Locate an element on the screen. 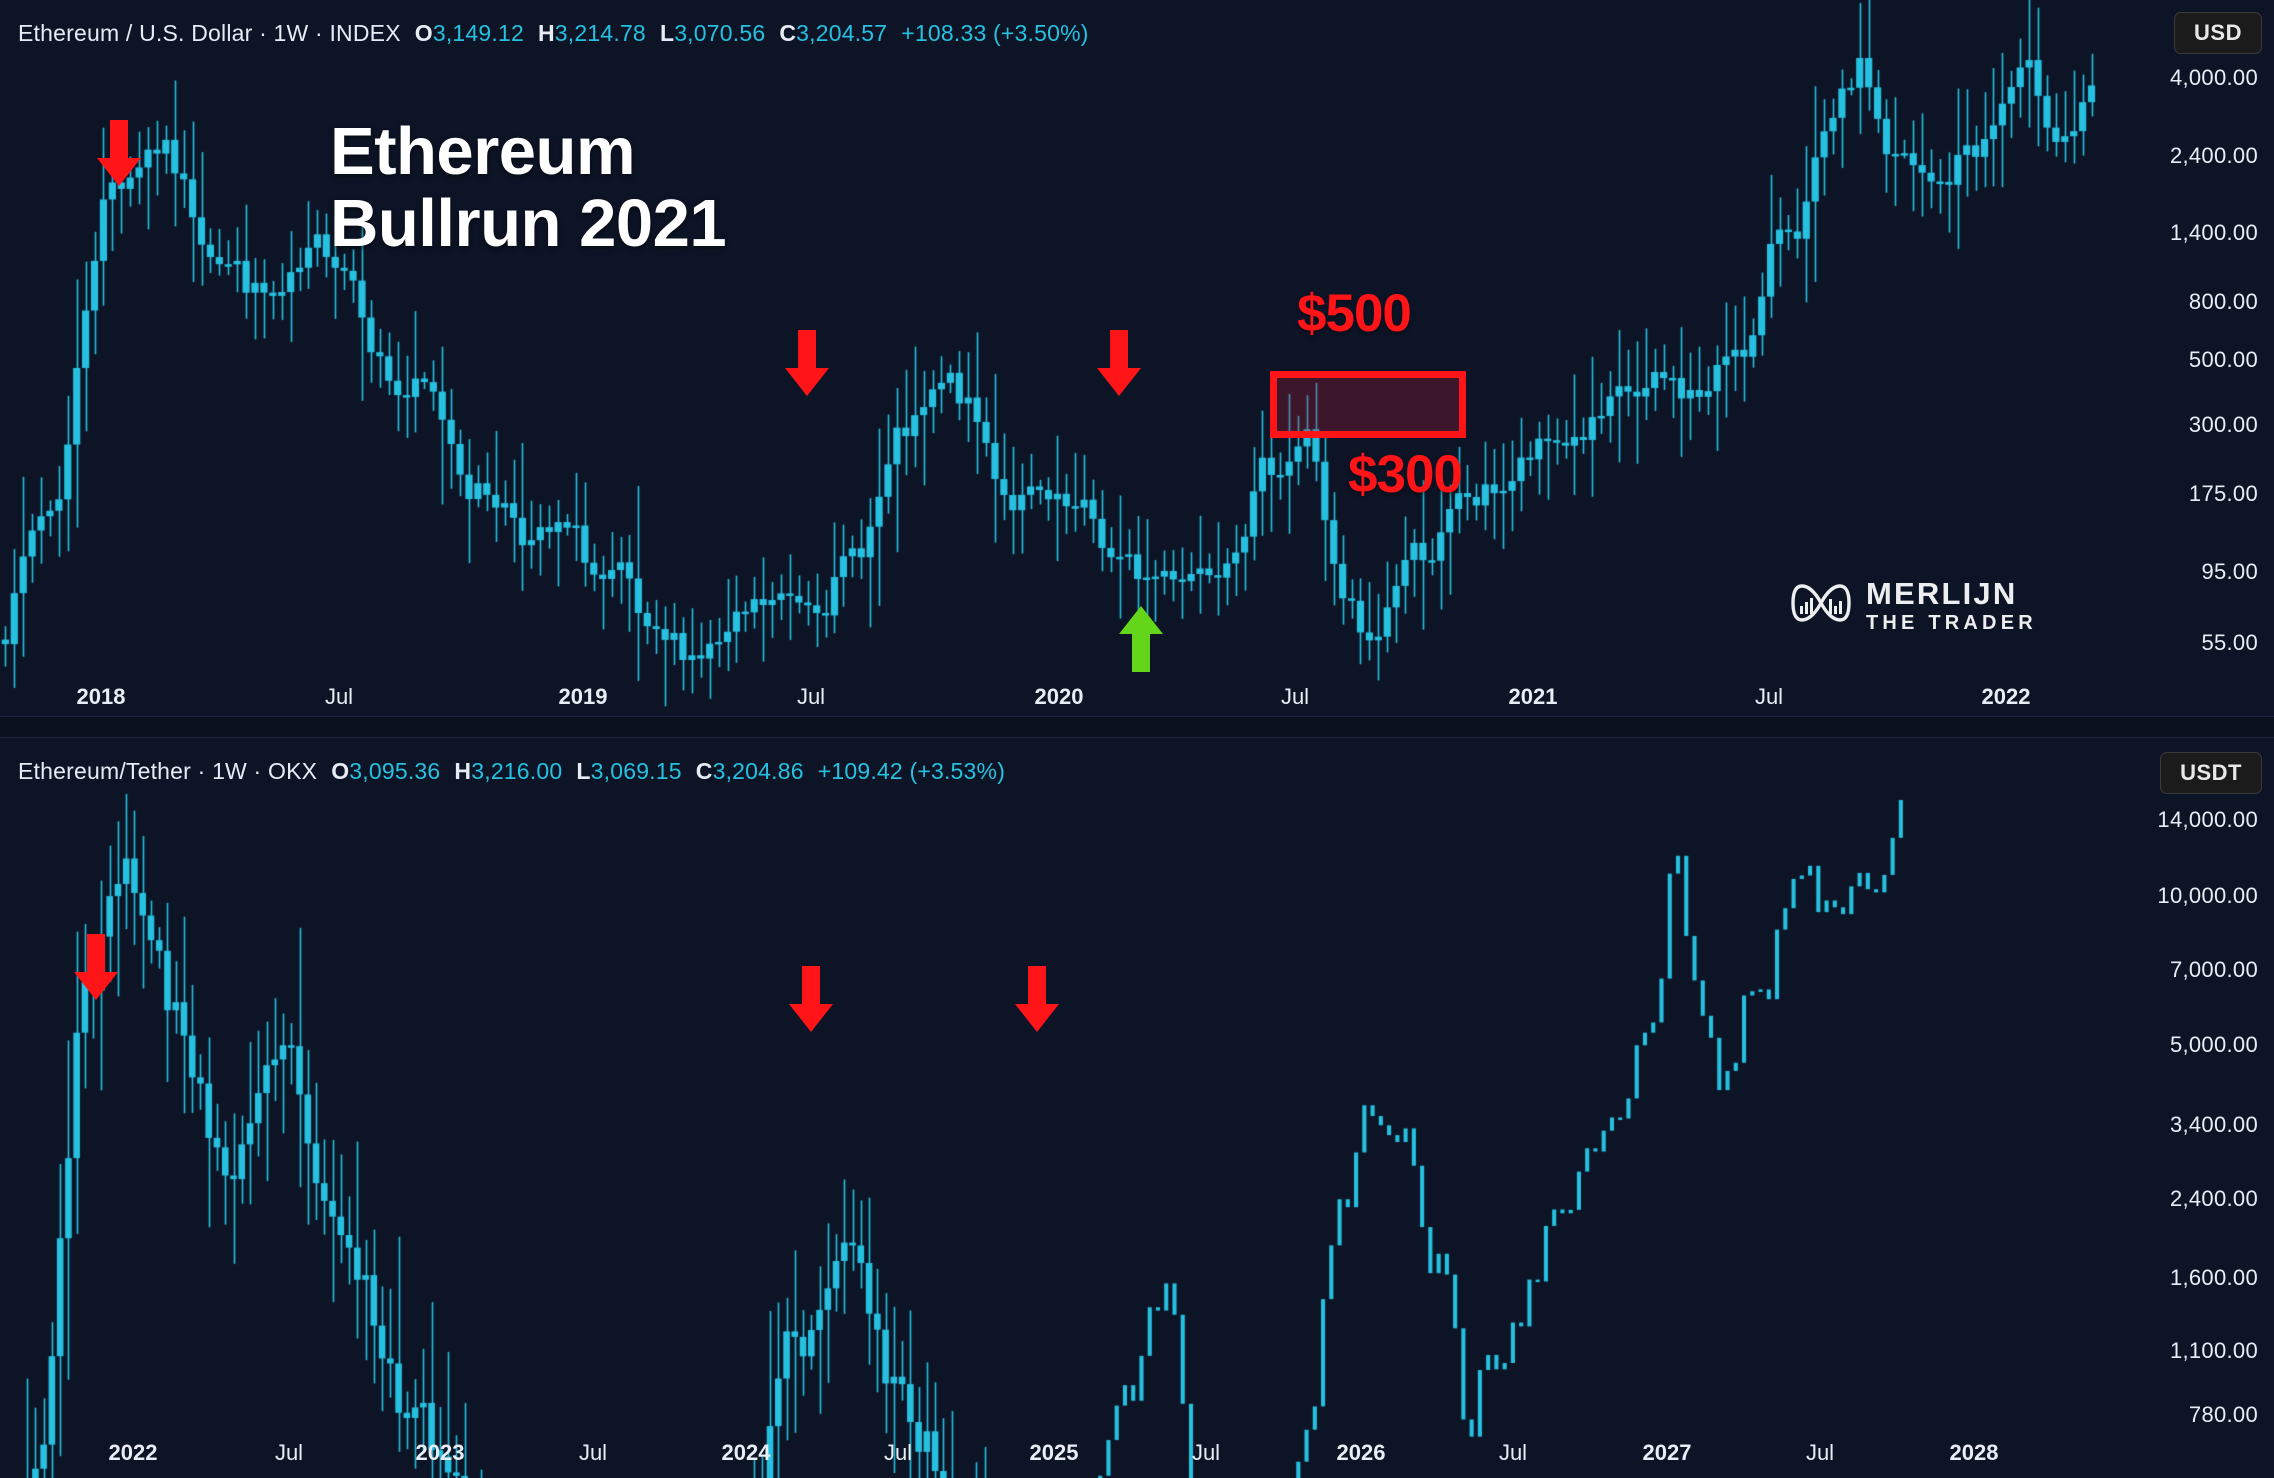 This screenshot has height=1478, width=2274. price-tick: 95.00 is located at coordinates (2229, 571).